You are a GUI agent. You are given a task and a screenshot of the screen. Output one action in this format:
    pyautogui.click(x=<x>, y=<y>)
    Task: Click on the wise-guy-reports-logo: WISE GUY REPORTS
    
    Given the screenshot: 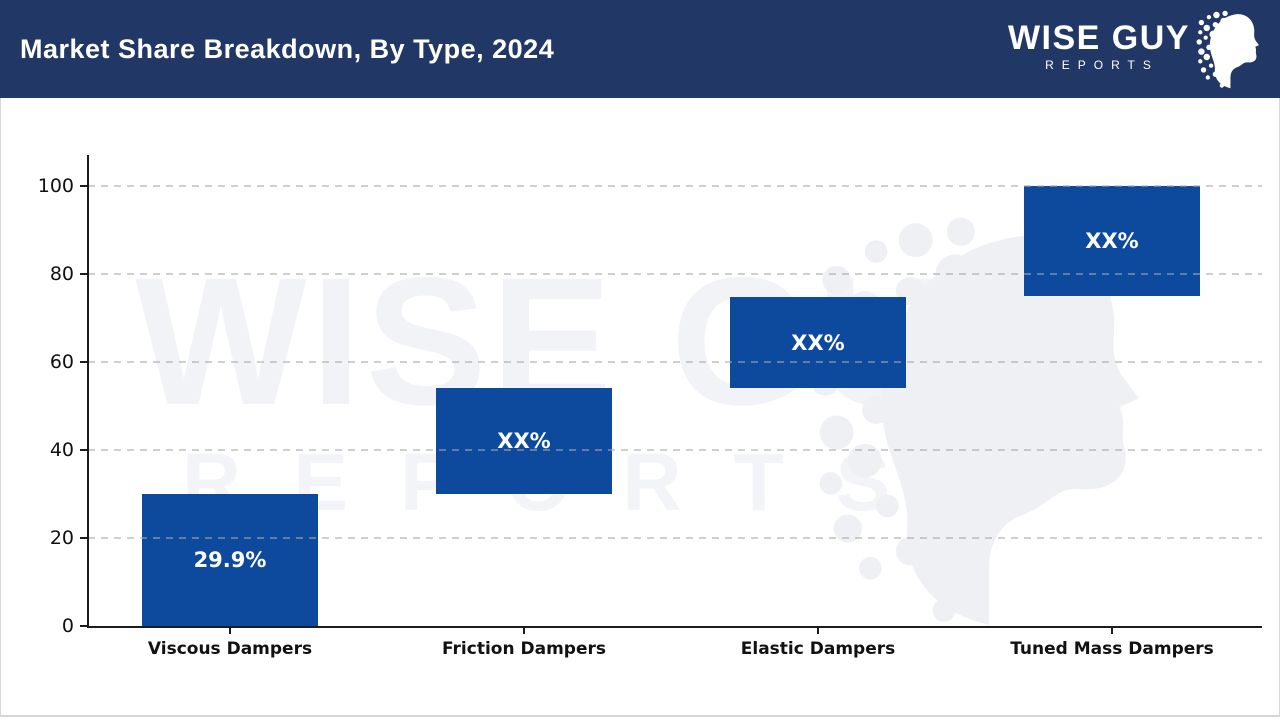 What is the action you would take?
    pyautogui.click(x=1138, y=50)
    